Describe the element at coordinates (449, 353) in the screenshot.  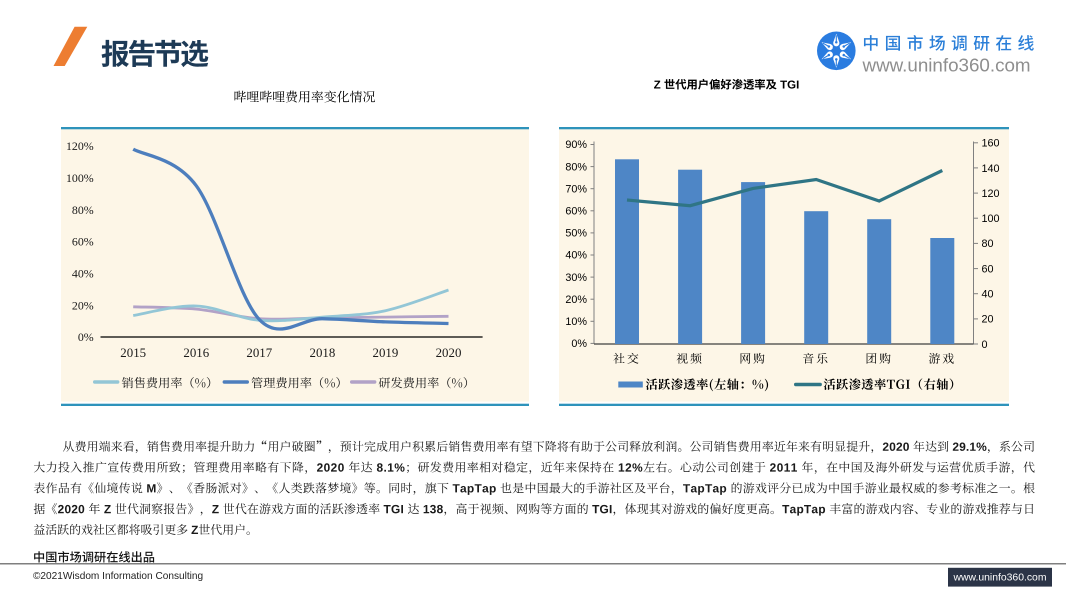
I see `svg-text: 2020` at that location.